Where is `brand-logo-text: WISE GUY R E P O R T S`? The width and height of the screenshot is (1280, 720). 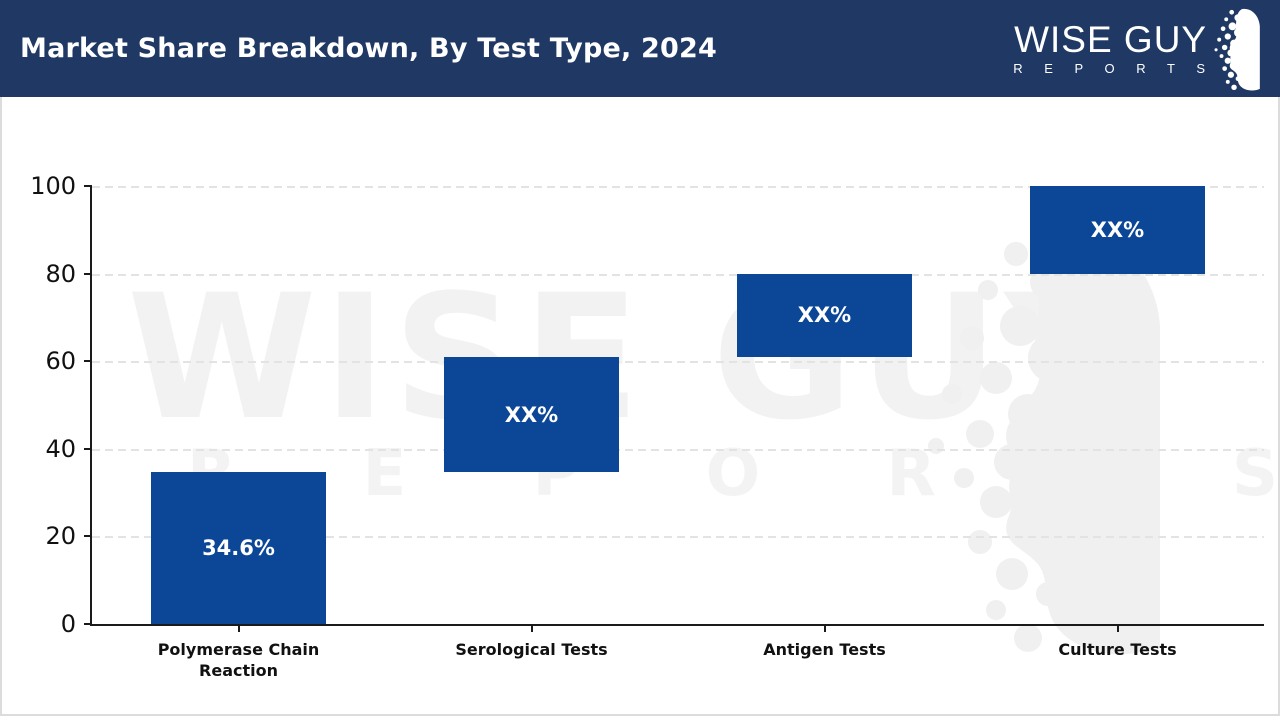 brand-logo-text: WISE GUY R E P O R T S is located at coordinates (1110, 48).